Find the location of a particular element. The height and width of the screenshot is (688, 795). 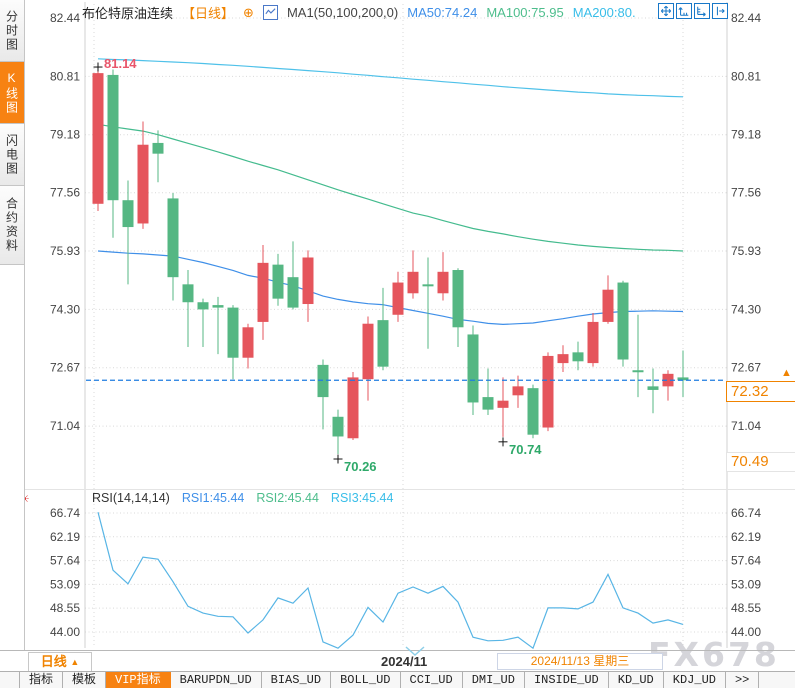

scale-y-axis-icon is located at coordinates (684, 11).